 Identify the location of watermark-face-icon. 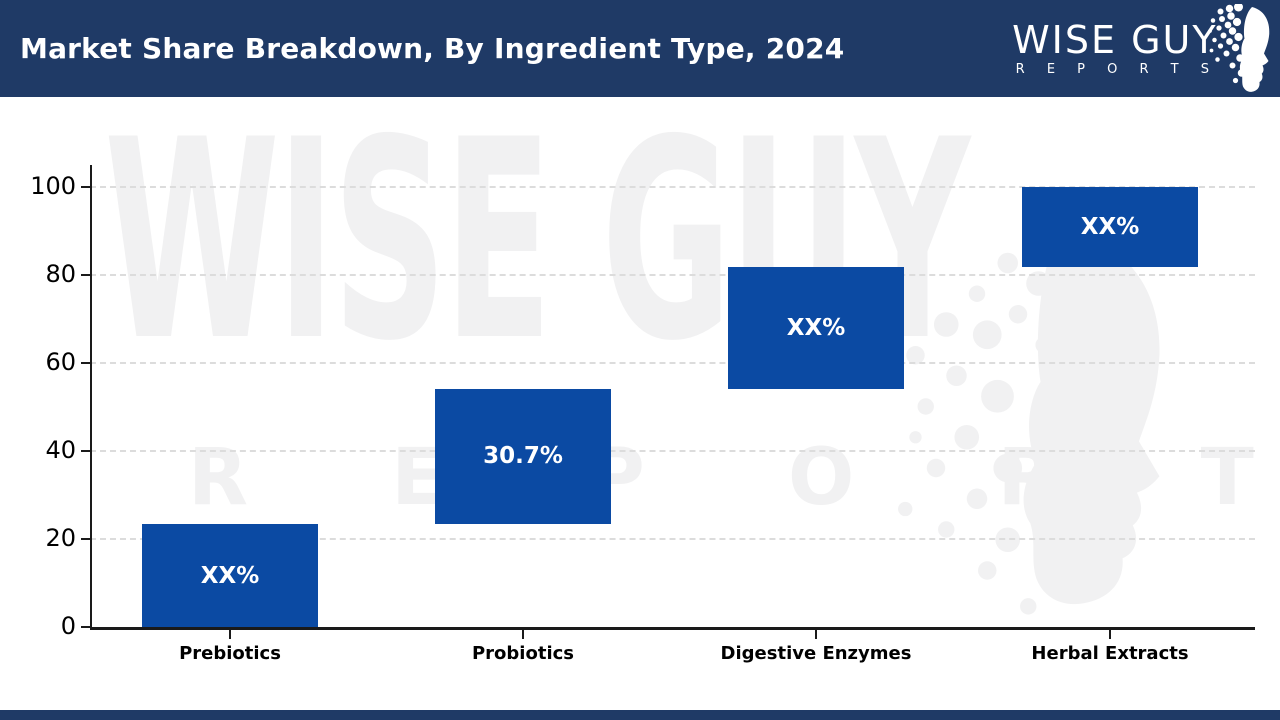
(1029, 422).